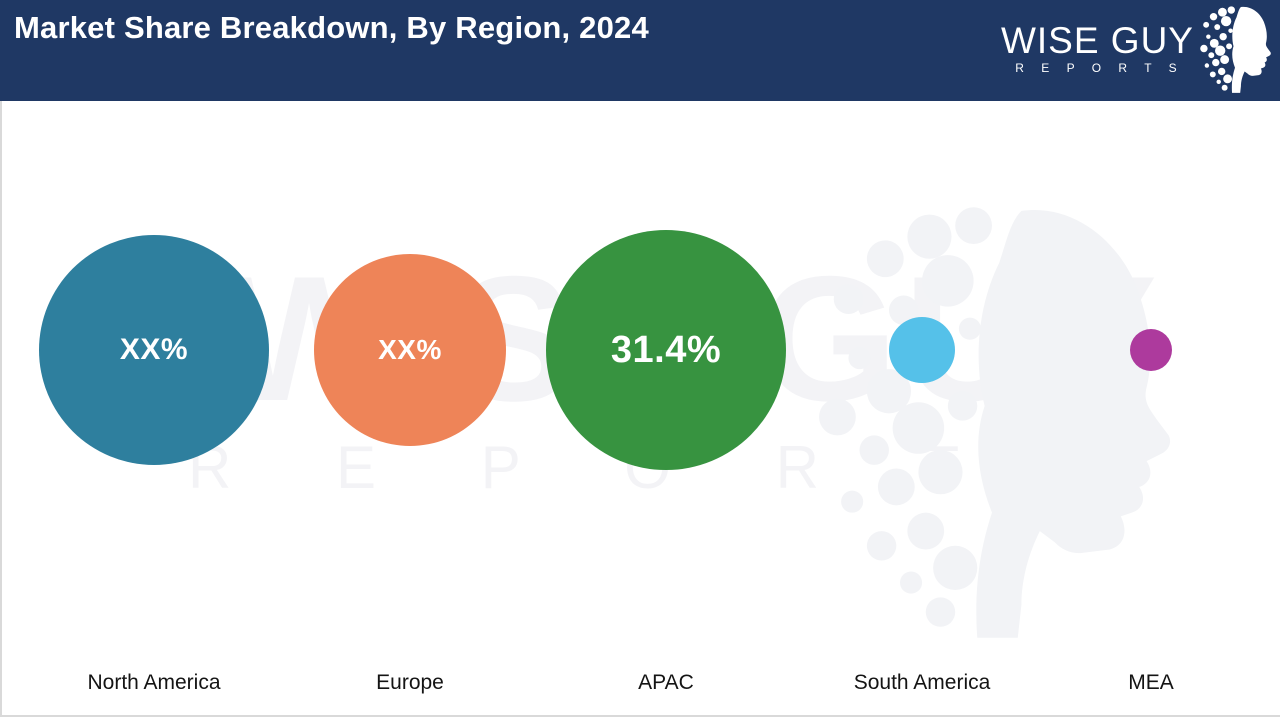 The width and height of the screenshot is (1280, 720). Describe the element at coordinates (1151, 682) in the screenshot. I see `region-label-mea: MEA` at that location.